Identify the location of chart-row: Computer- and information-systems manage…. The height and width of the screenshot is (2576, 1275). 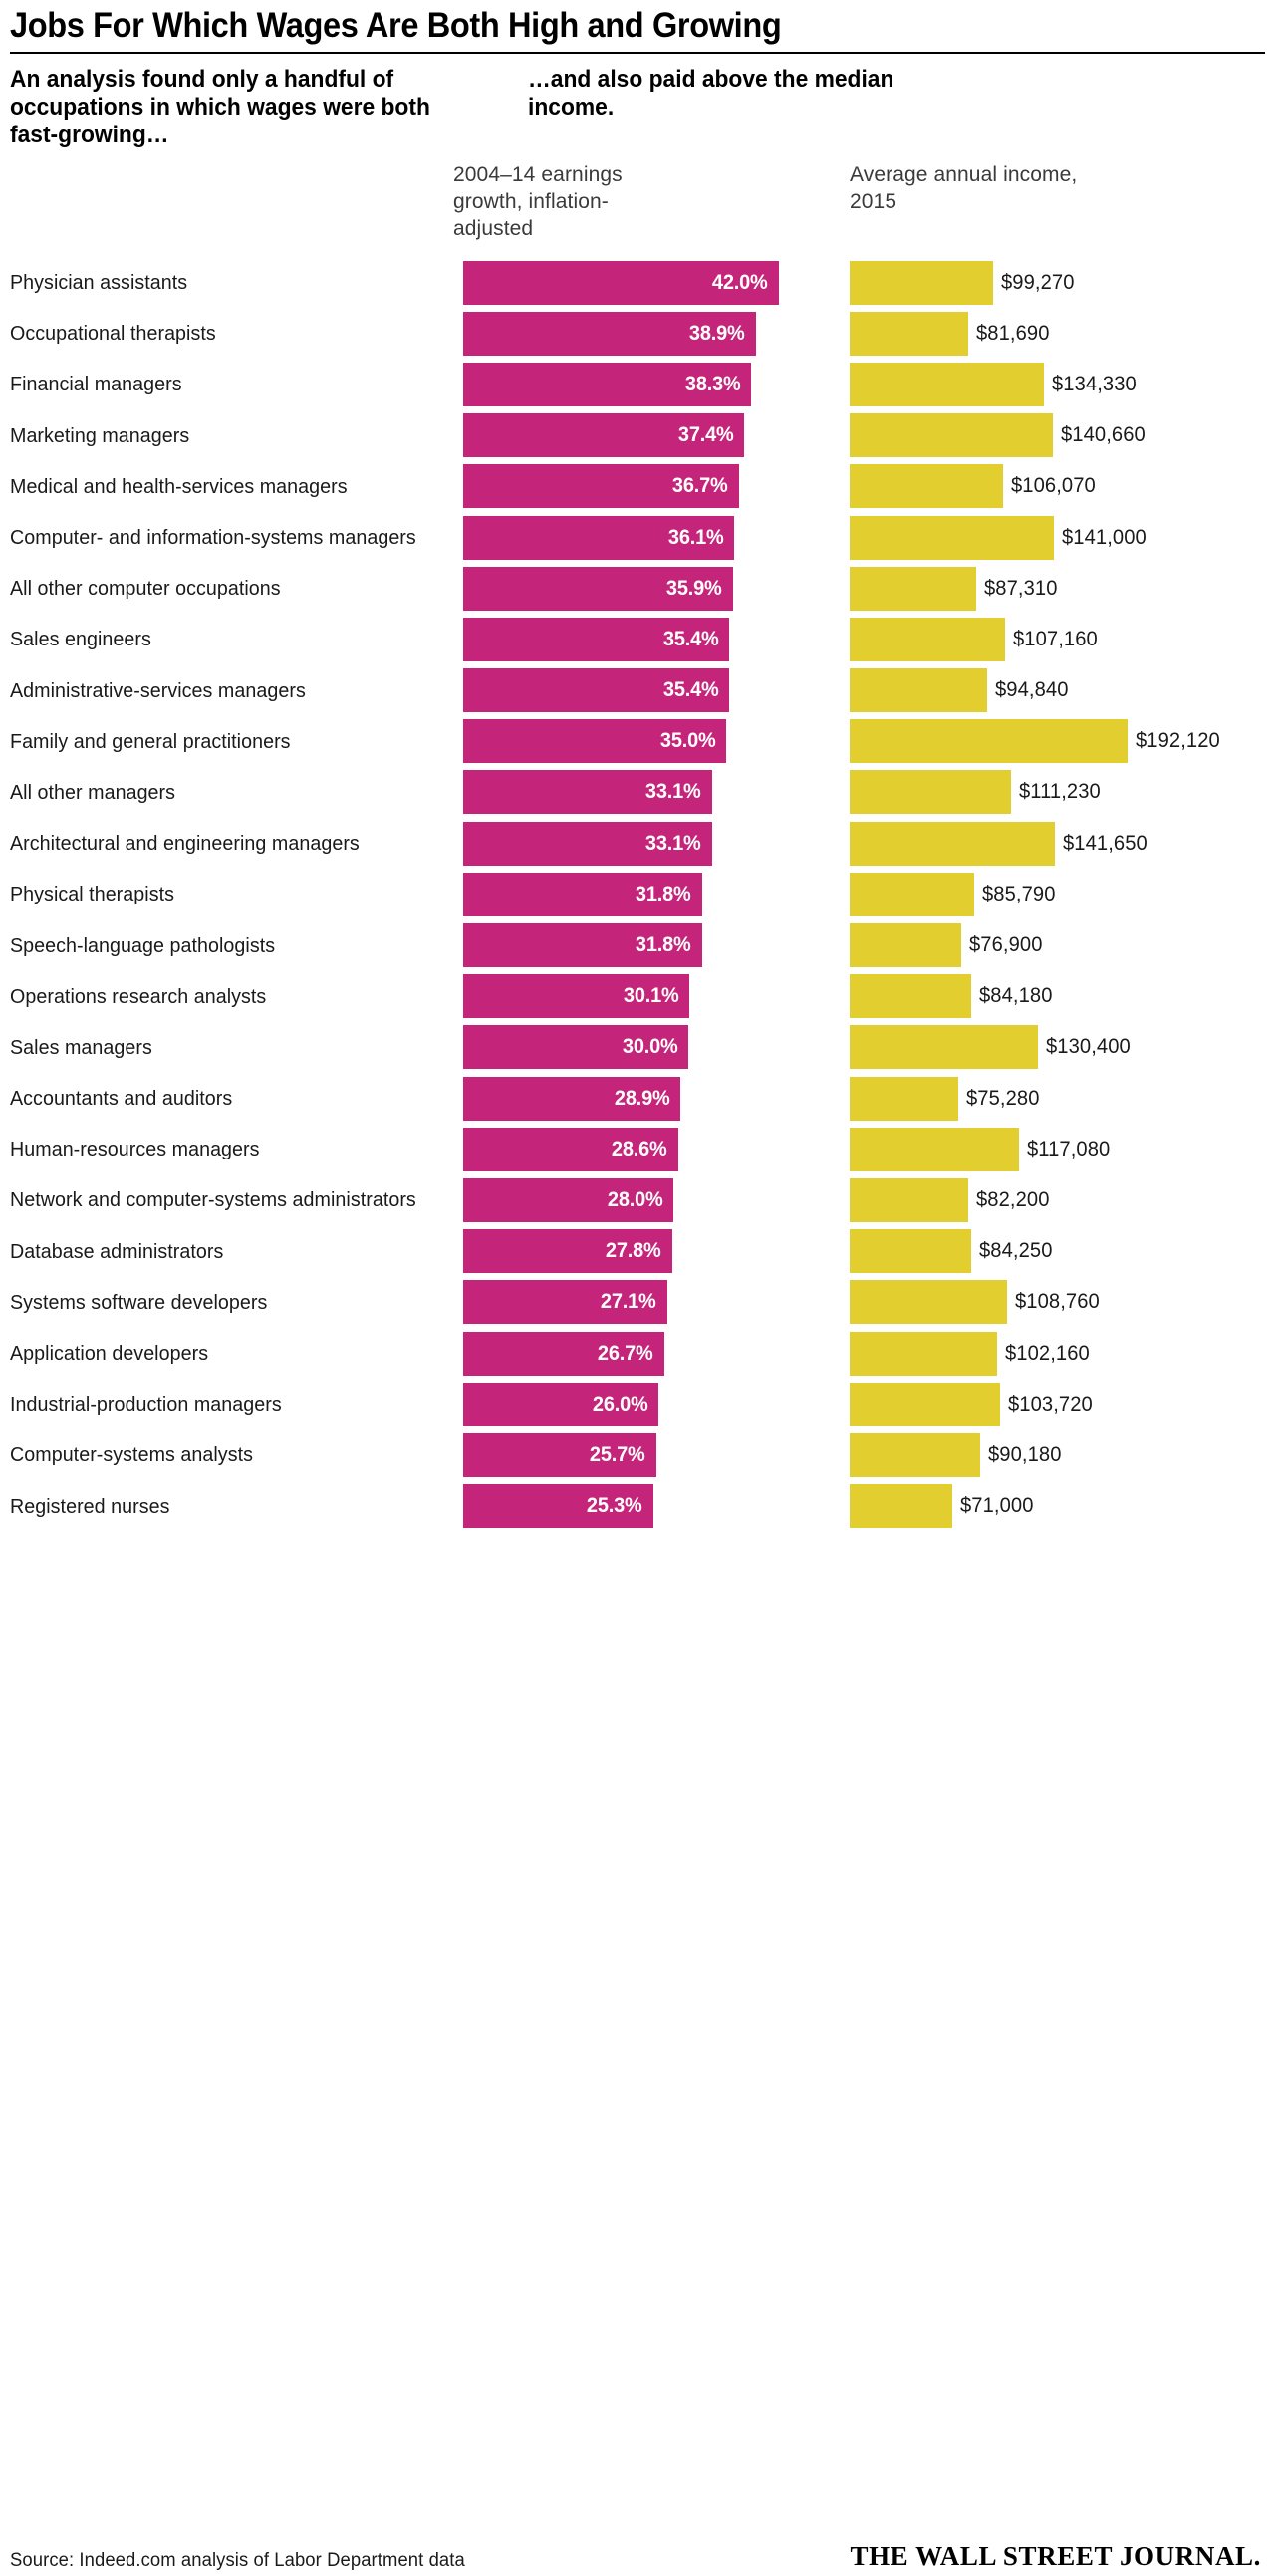
(637, 537).